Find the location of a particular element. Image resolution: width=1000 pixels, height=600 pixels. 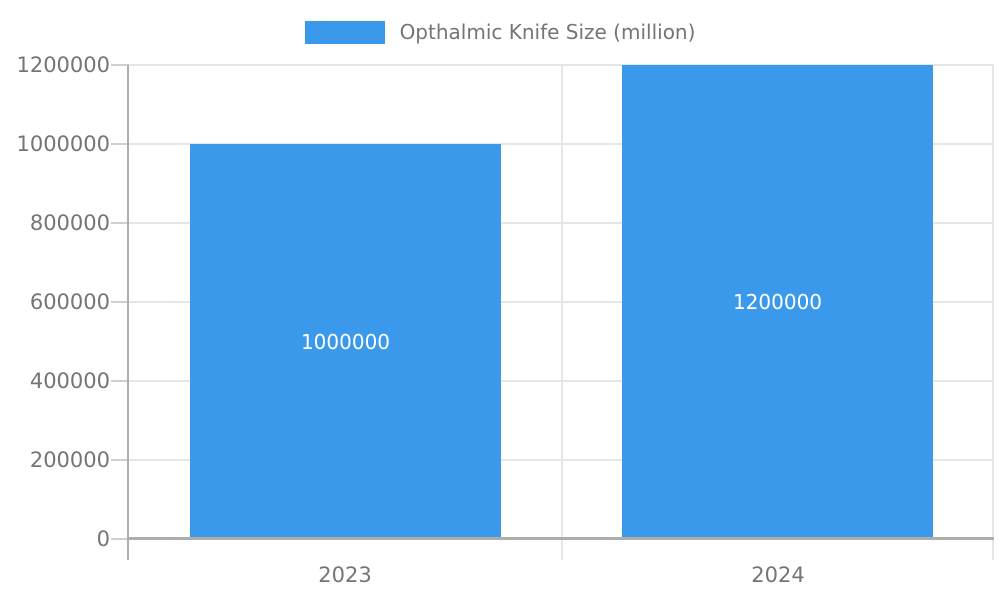

y-axis-line is located at coordinates (128, 312).